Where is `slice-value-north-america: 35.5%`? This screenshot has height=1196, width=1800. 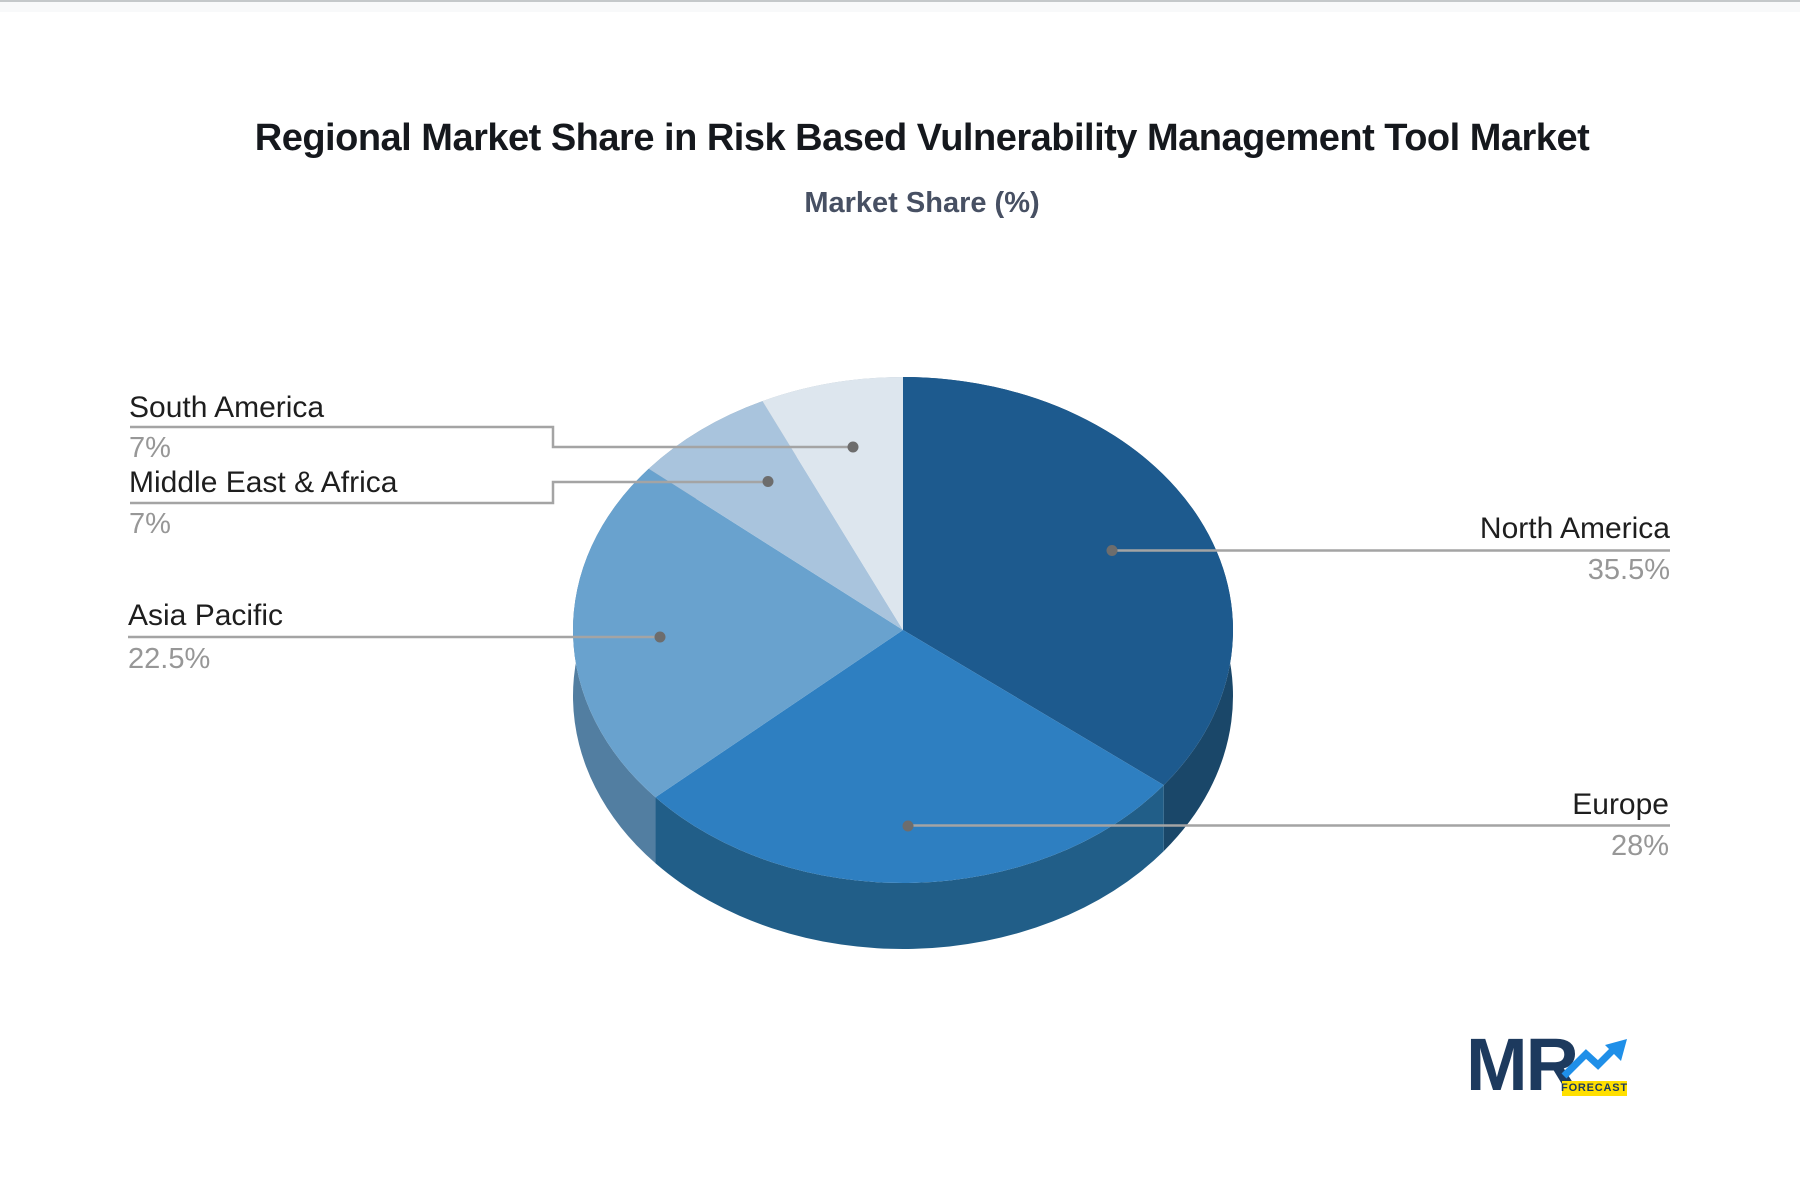
slice-value-north-america: 35.5% is located at coordinates (1628, 570).